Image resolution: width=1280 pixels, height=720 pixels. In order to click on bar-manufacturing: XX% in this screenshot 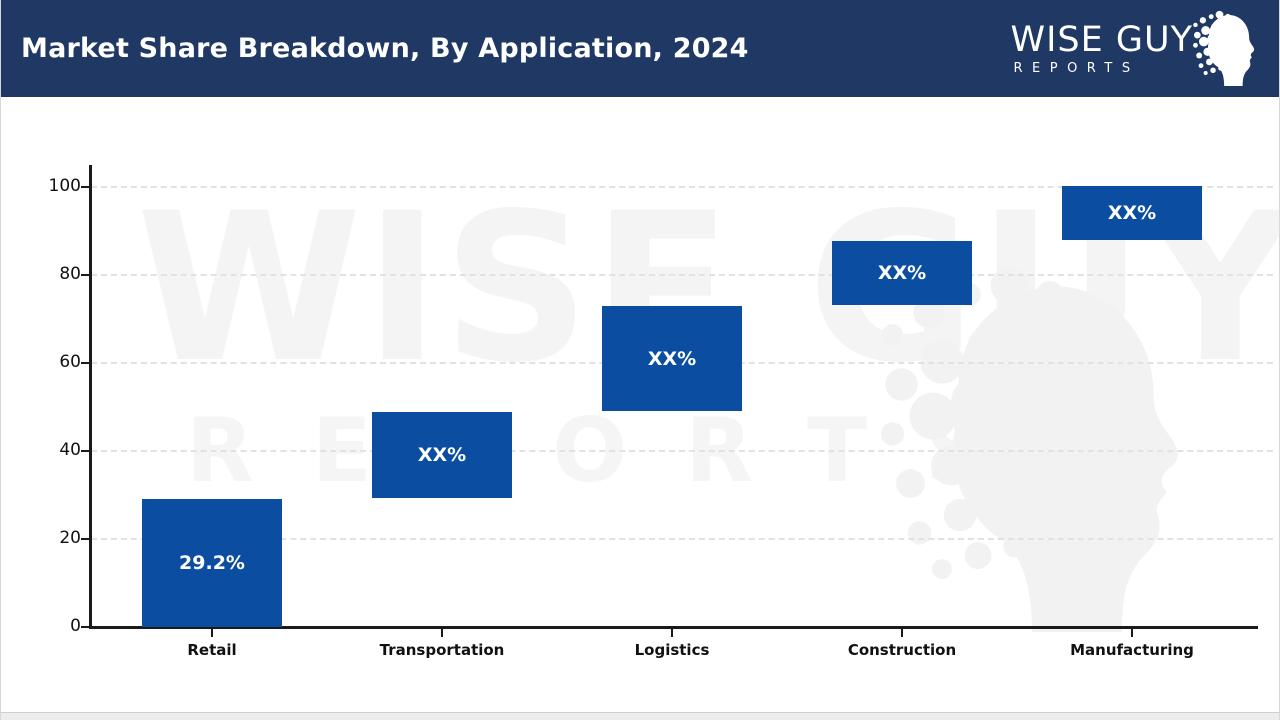, I will do `click(1132, 213)`.